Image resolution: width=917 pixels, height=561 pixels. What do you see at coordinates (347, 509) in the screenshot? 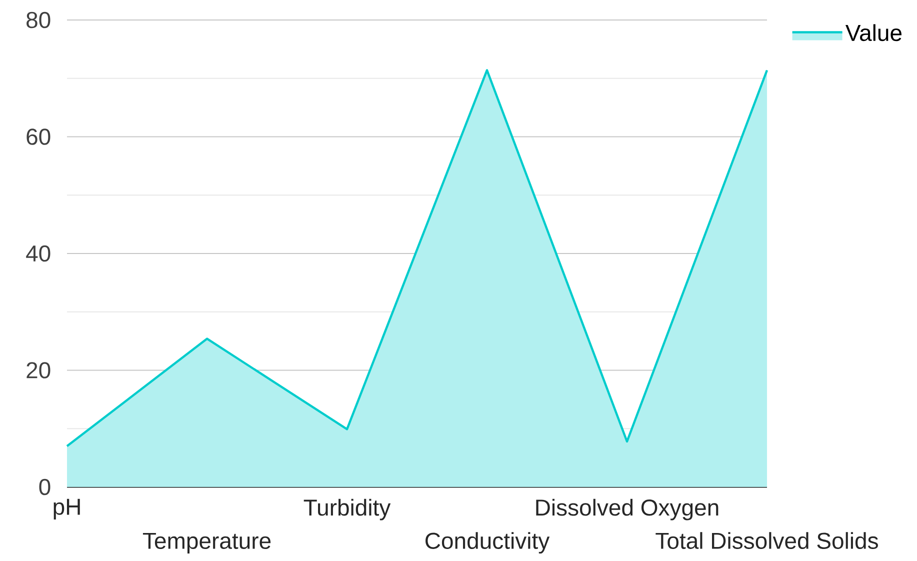
I see `x-tick-label: Turbidity` at bounding box center [347, 509].